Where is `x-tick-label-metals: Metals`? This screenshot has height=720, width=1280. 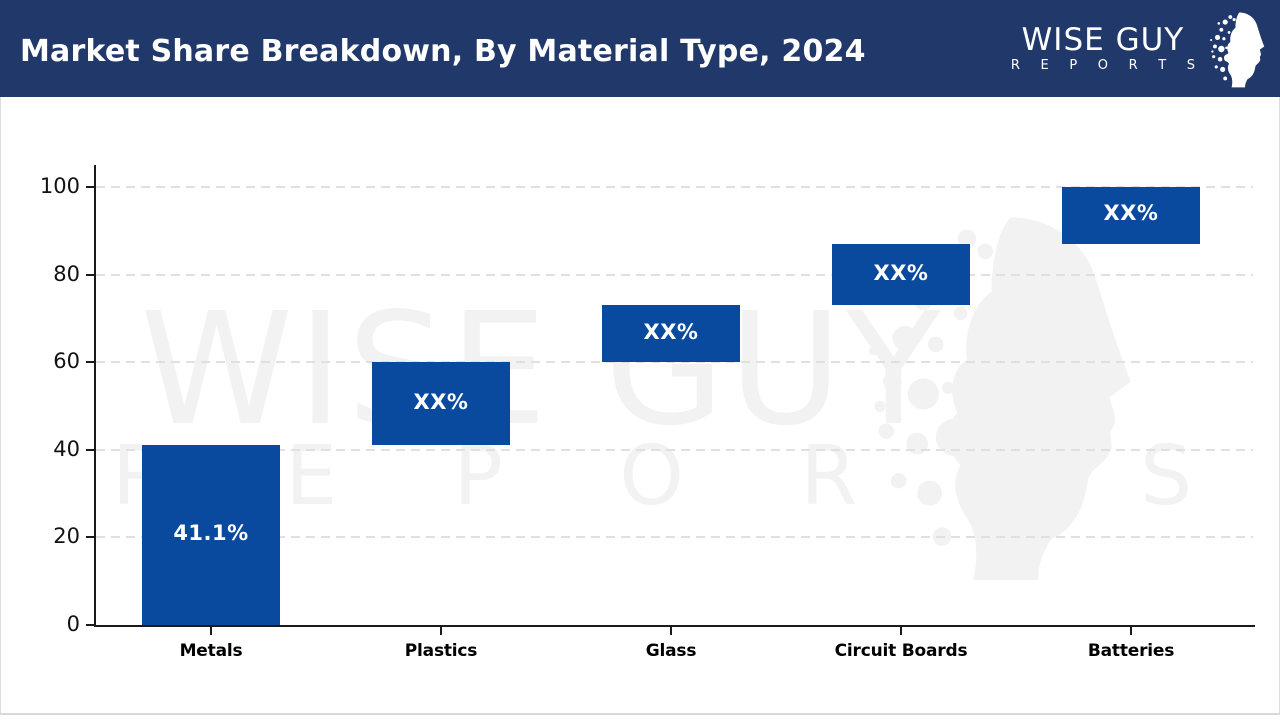
x-tick-label-metals: Metals is located at coordinates (211, 651).